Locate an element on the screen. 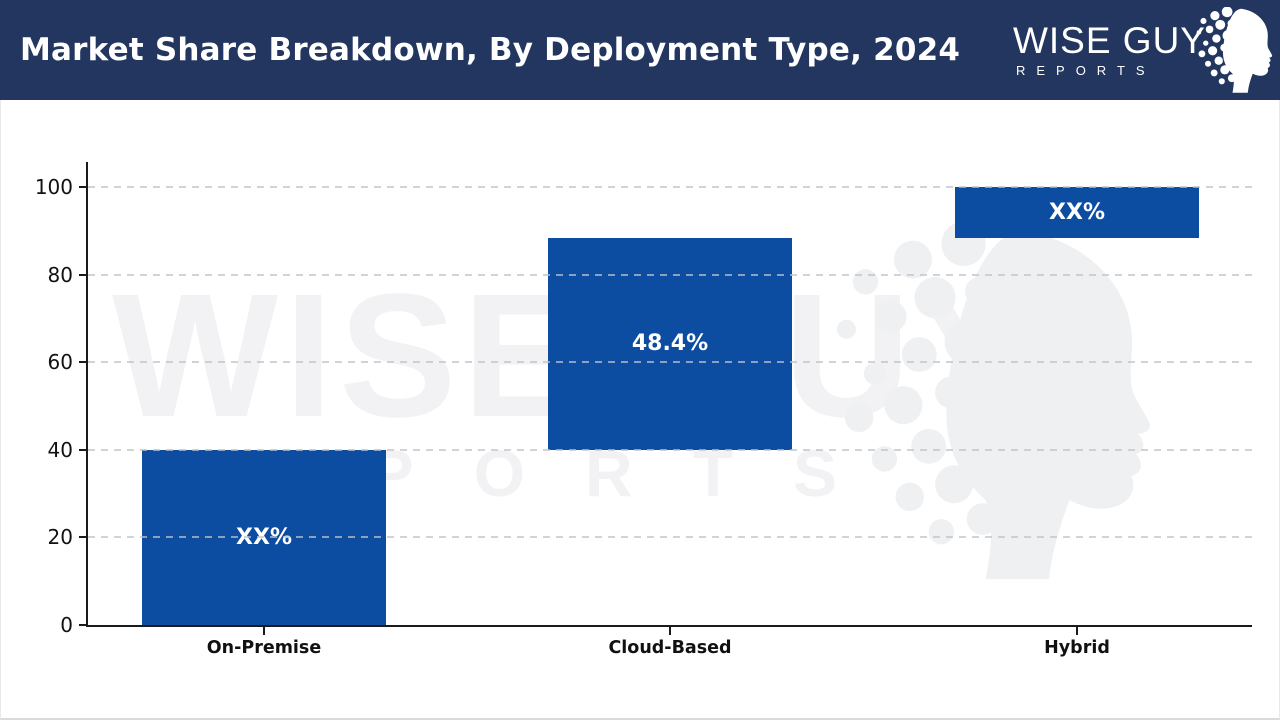  x-axis-tick-label: Cloud-Based is located at coordinates (670, 648).